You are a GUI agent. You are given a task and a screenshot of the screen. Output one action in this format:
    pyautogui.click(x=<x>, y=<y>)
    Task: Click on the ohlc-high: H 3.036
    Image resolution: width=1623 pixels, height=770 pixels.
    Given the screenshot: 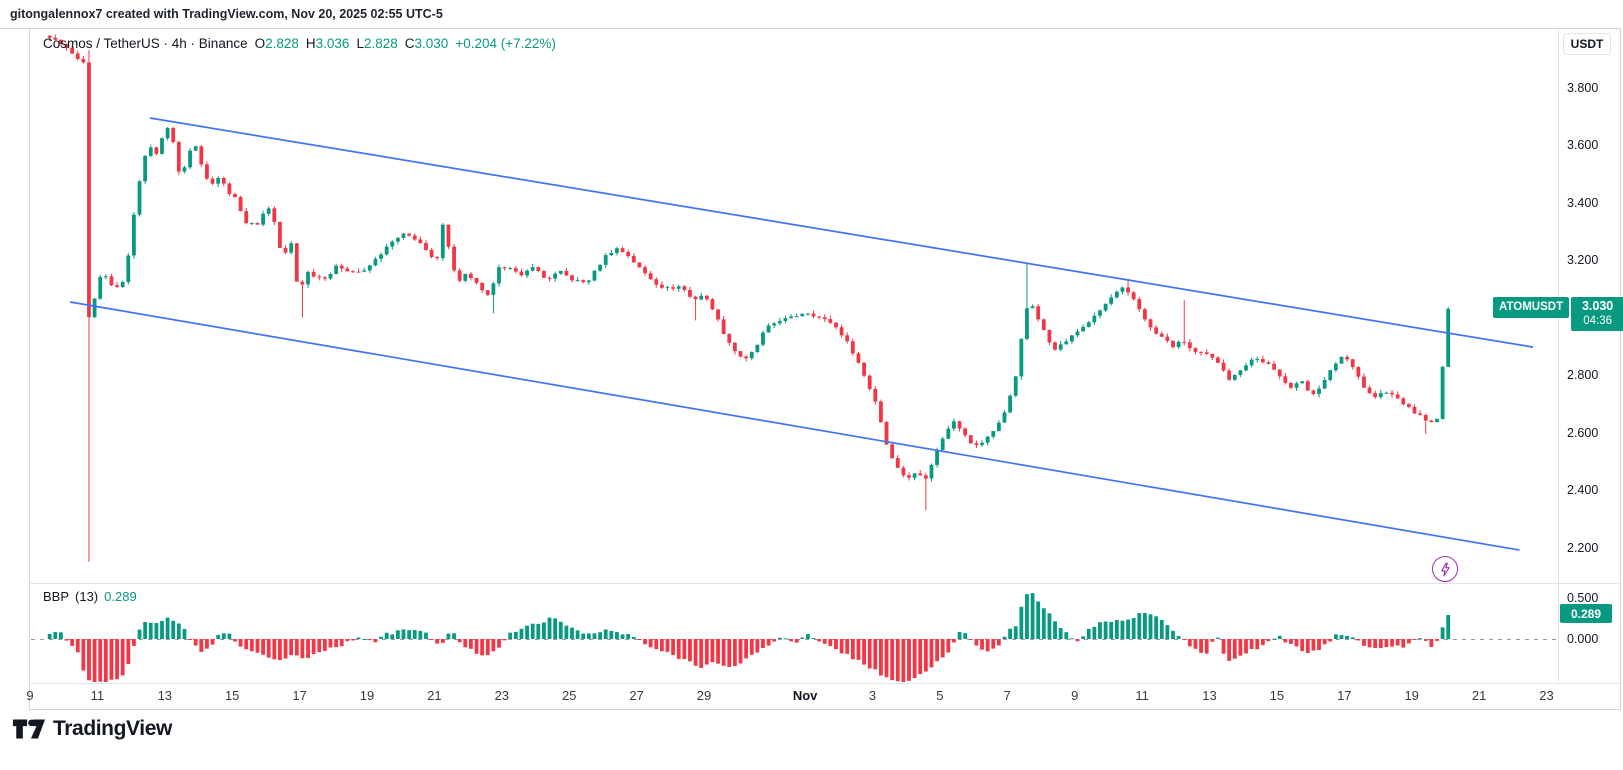 What is the action you would take?
    pyautogui.click(x=327, y=43)
    